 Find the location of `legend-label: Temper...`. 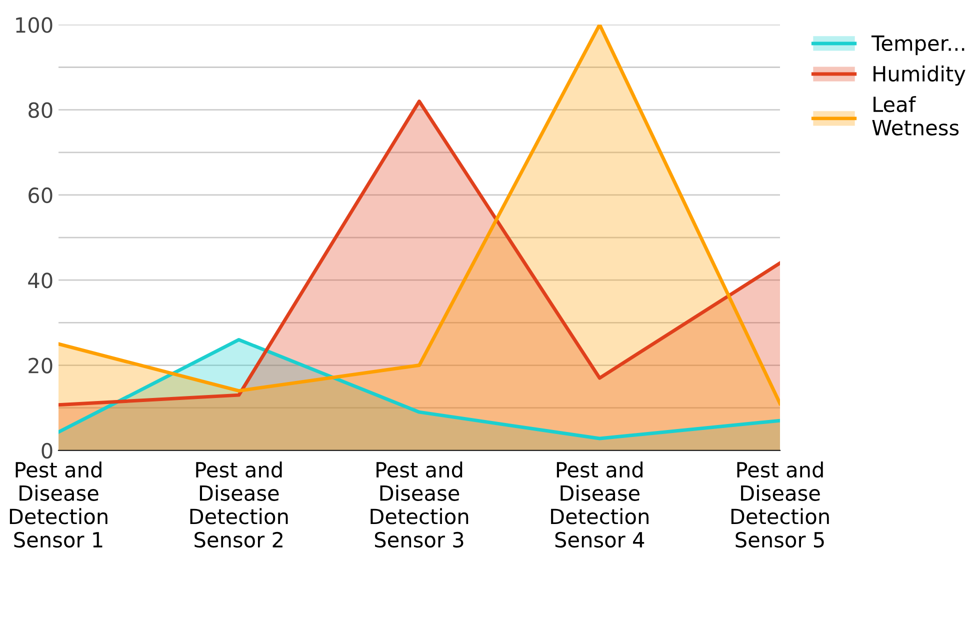

legend-label: Temper... is located at coordinates (917, 46).